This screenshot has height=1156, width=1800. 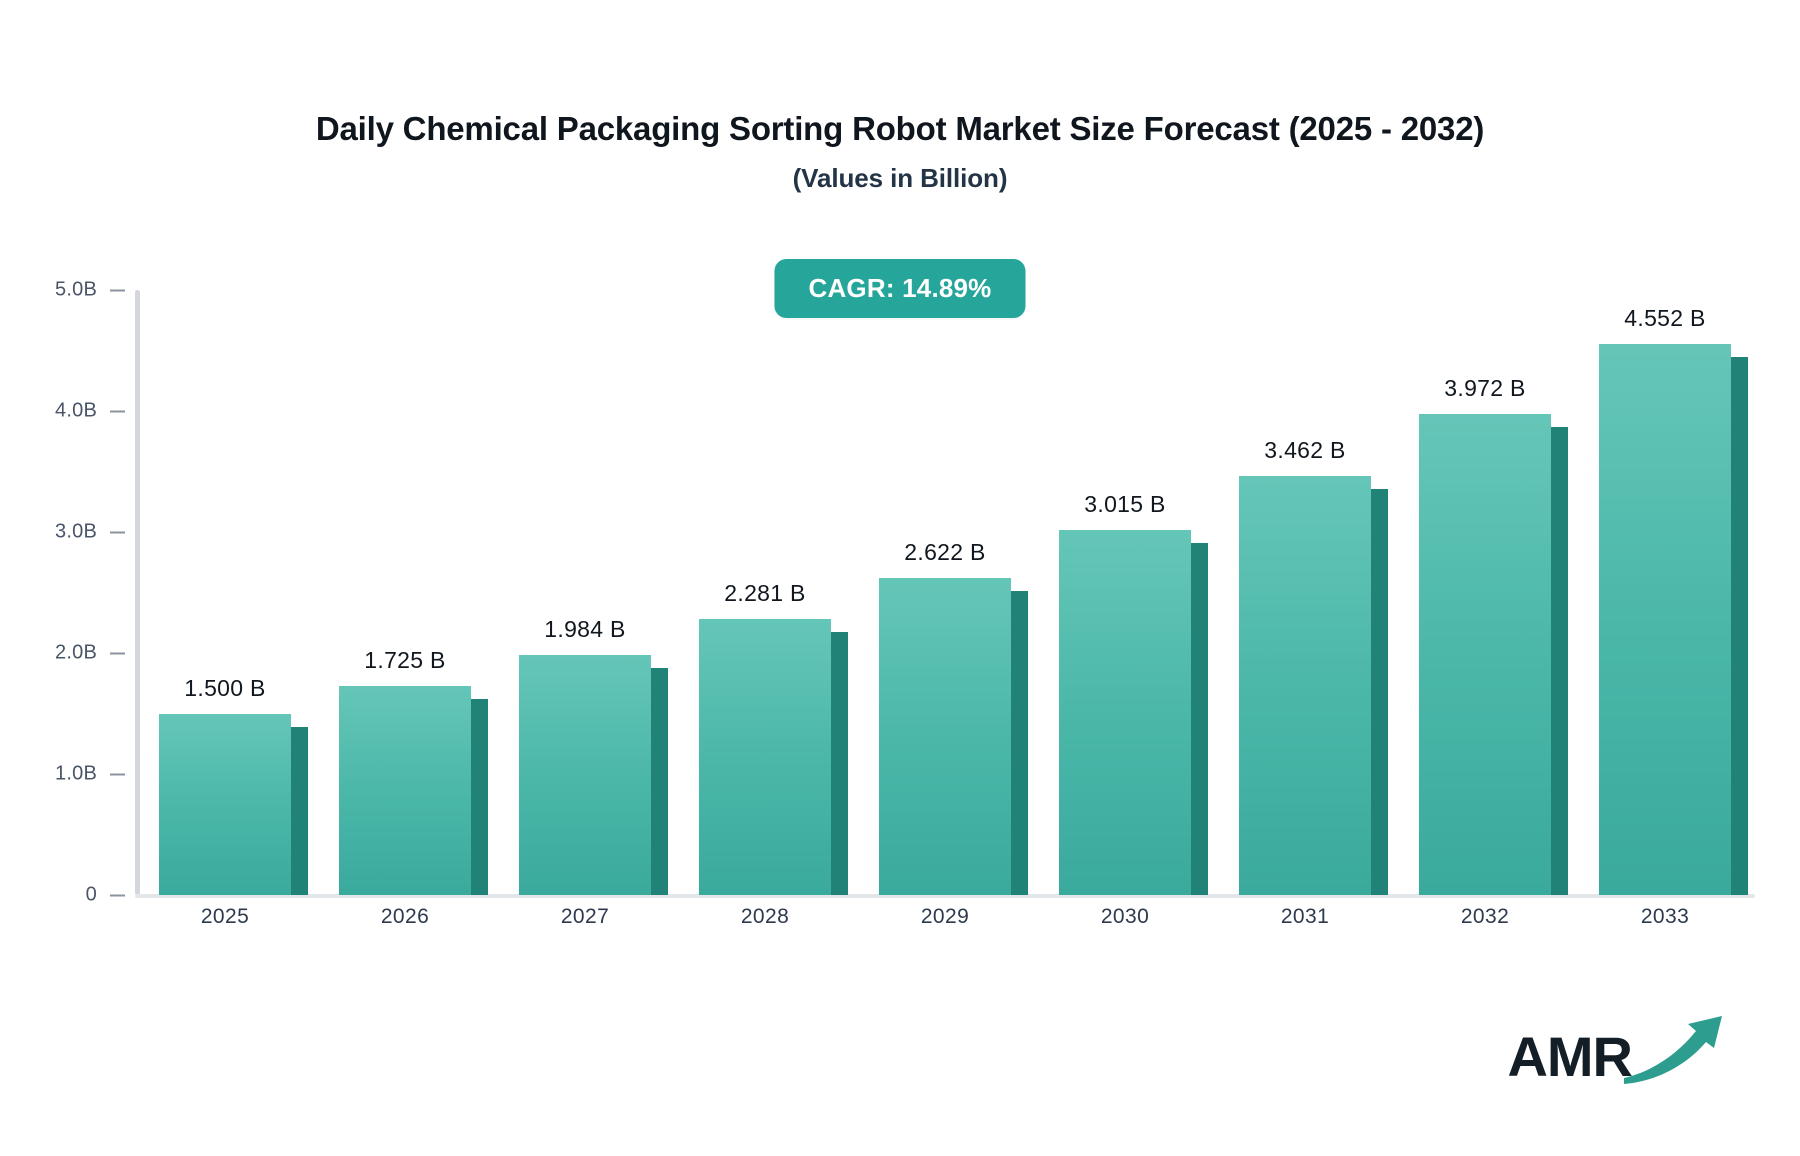 I want to click on y-axis-tick: 1.0B, so click(x=75, y=774).